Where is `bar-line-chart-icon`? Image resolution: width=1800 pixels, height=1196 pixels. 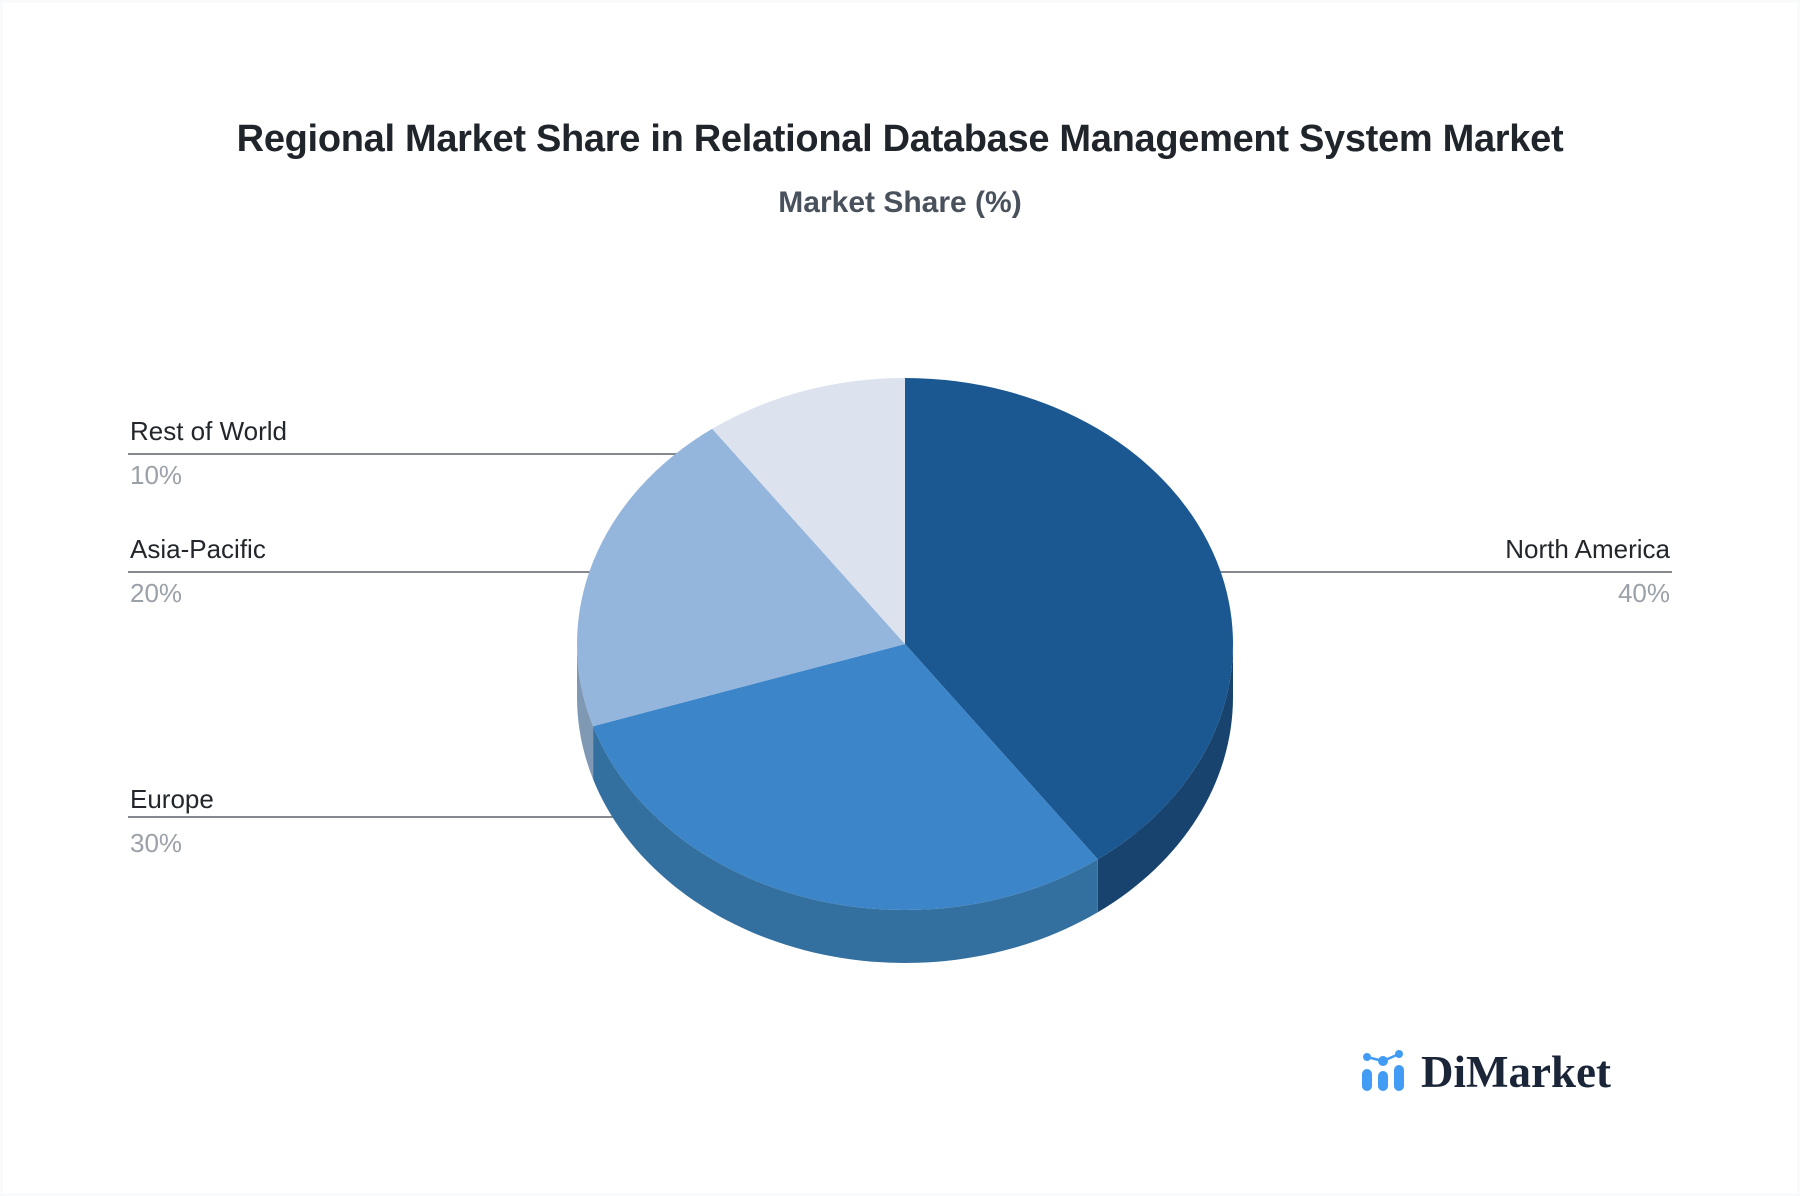 bar-line-chart-icon is located at coordinates (1383, 1070).